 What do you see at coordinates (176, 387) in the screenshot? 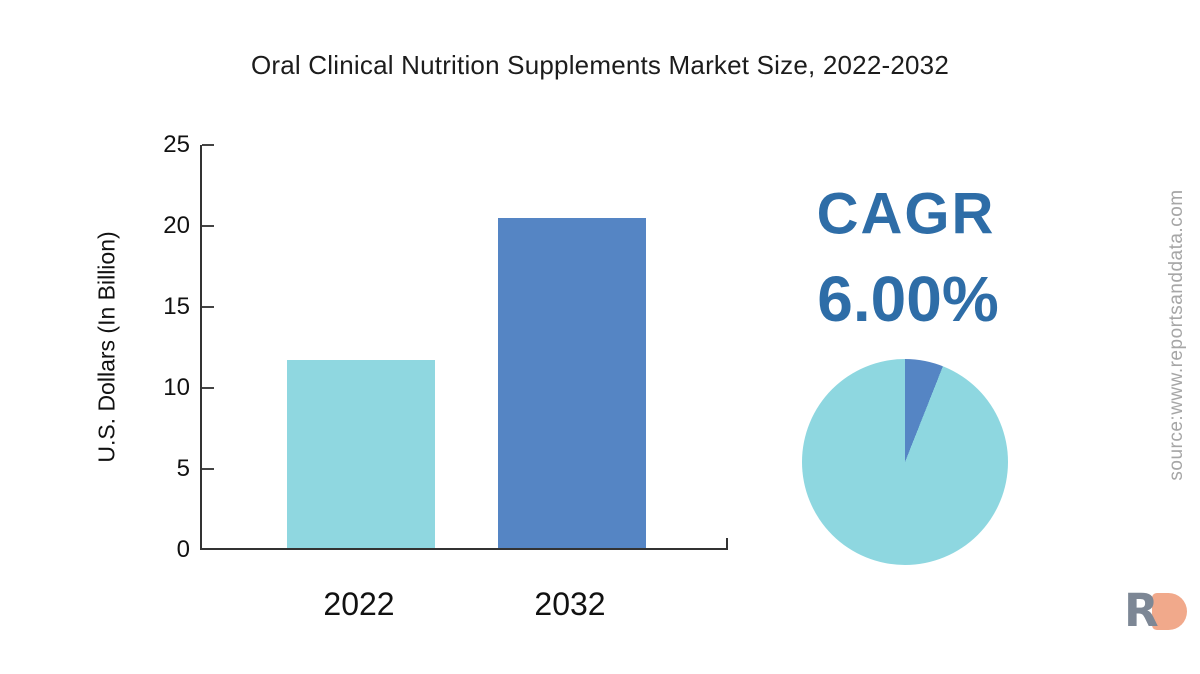
I see `y-tick-label: 10` at bounding box center [176, 387].